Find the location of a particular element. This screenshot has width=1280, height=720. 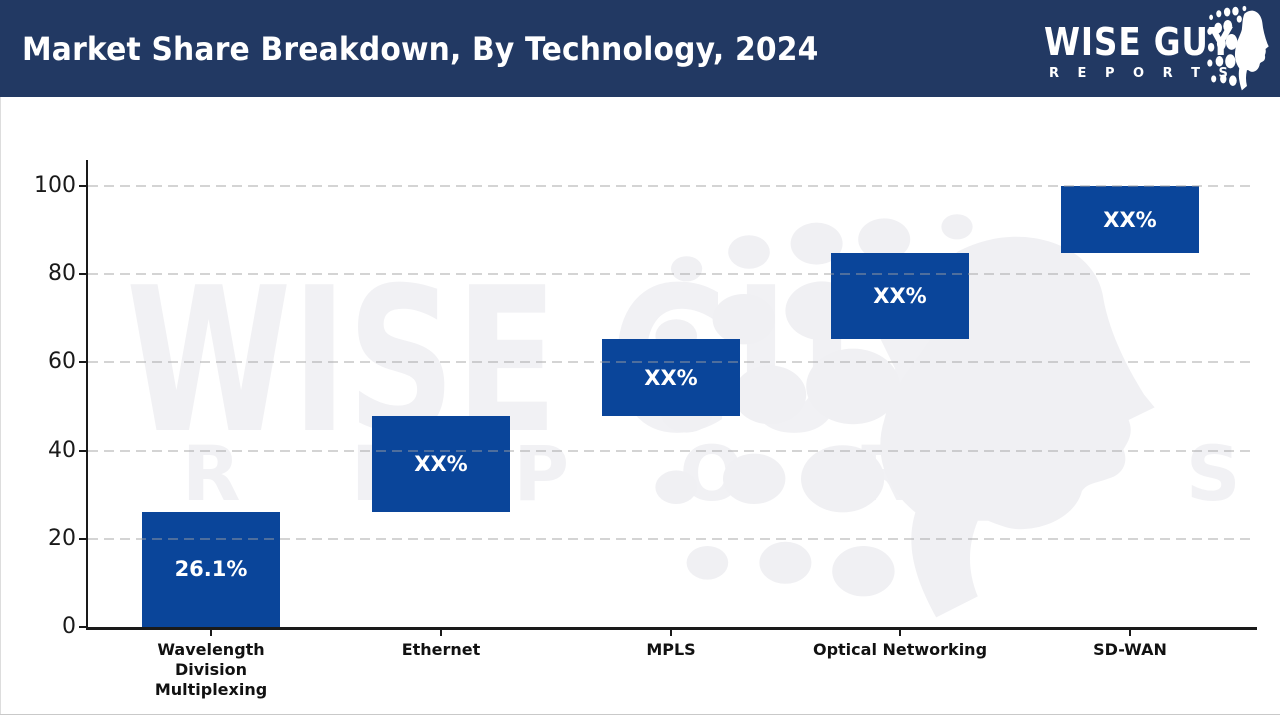

x-category-label: Wavelength Division Multiplexing is located at coordinates (211, 670).